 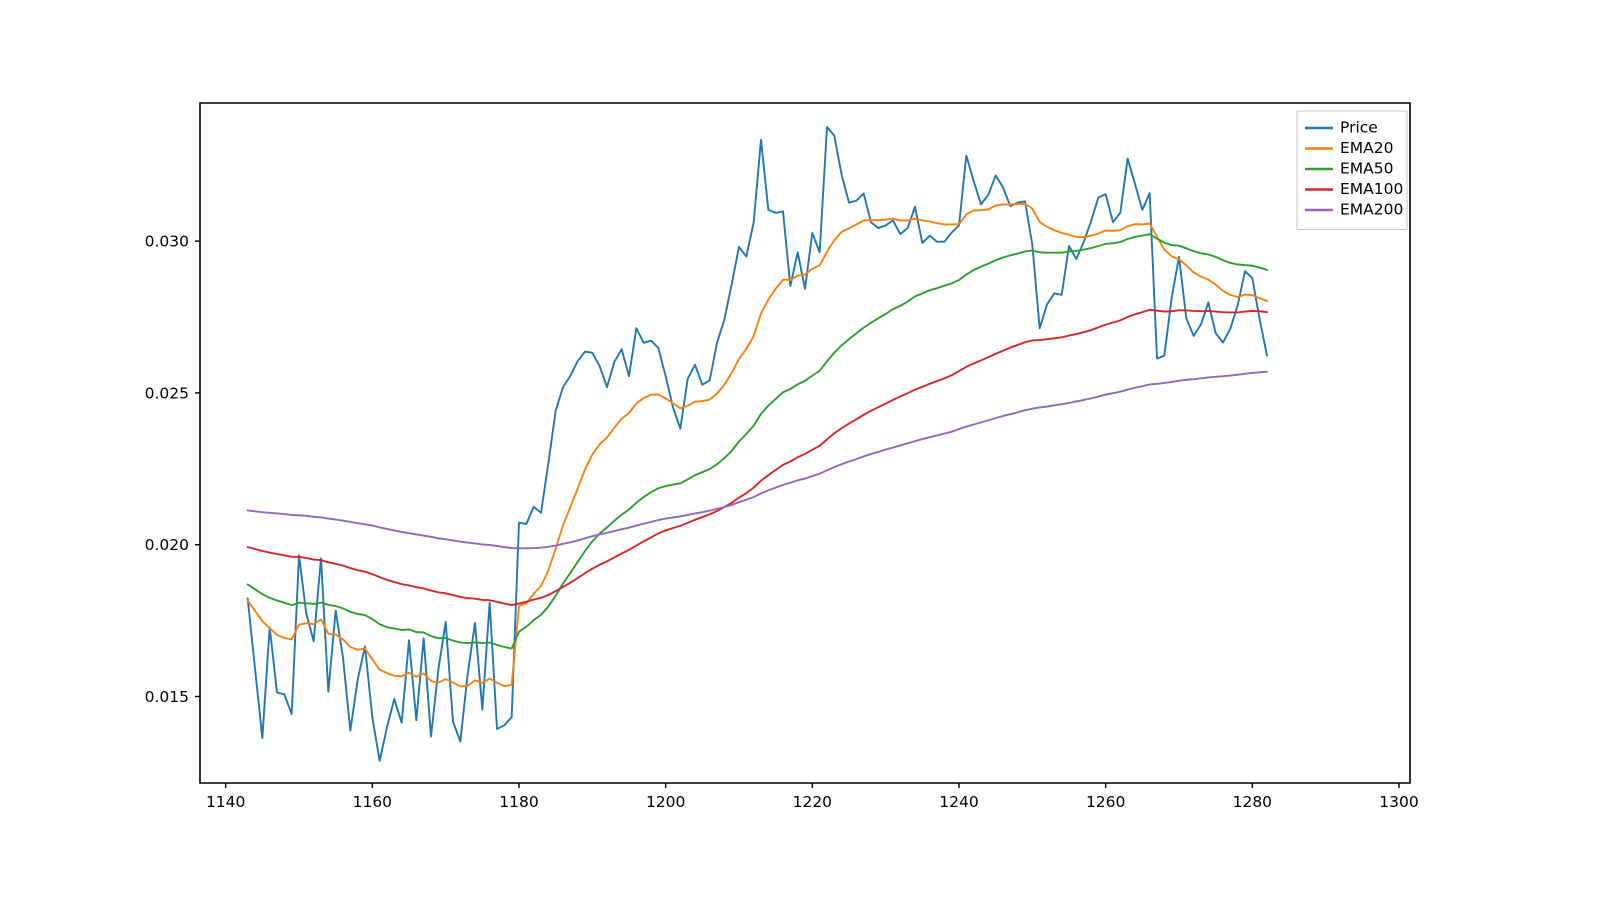 What do you see at coordinates (518, 802) in the screenshot?
I see `x-tick-label: 1180` at bounding box center [518, 802].